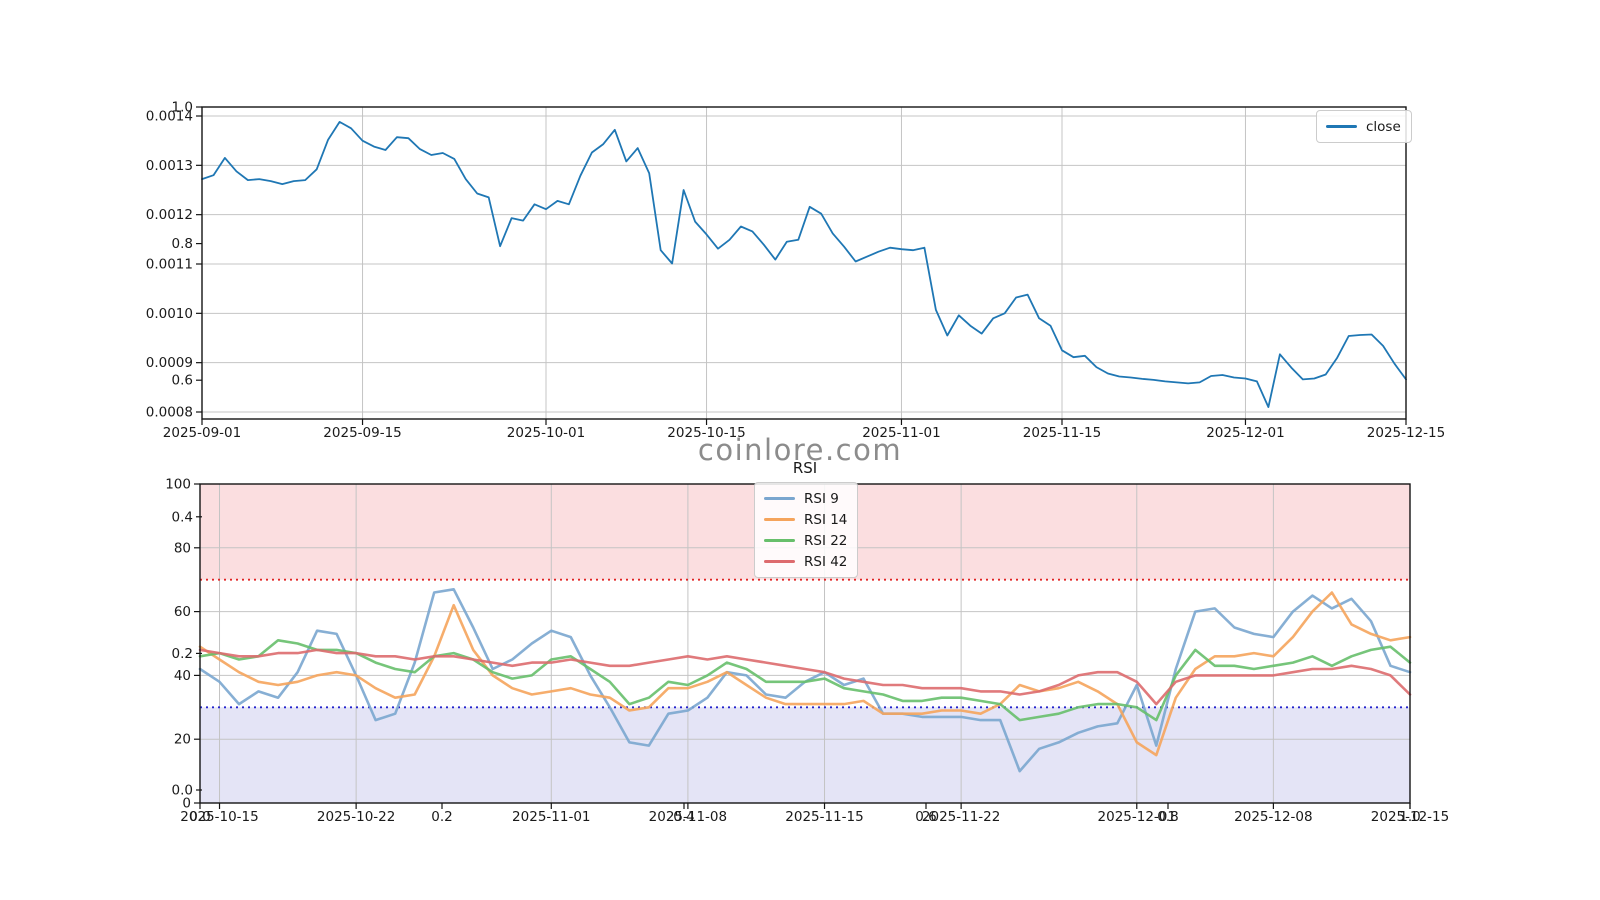 The height and width of the screenshot is (900, 1600). Describe the element at coordinates (1383, 126) in the screenshot. I see `close-legend-label: close` at that location.